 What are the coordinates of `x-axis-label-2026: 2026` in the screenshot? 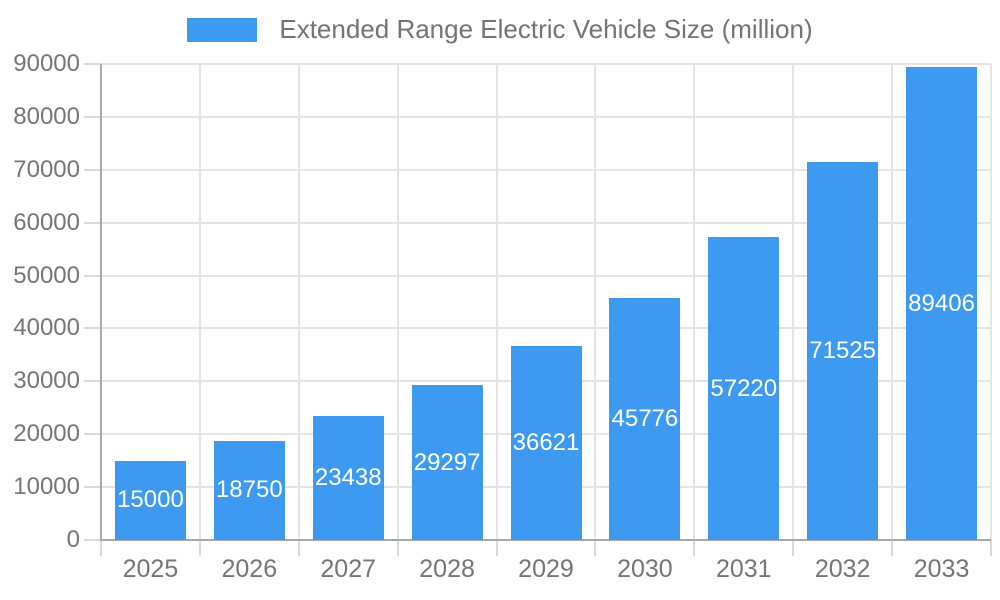 It's located at (249, 569).